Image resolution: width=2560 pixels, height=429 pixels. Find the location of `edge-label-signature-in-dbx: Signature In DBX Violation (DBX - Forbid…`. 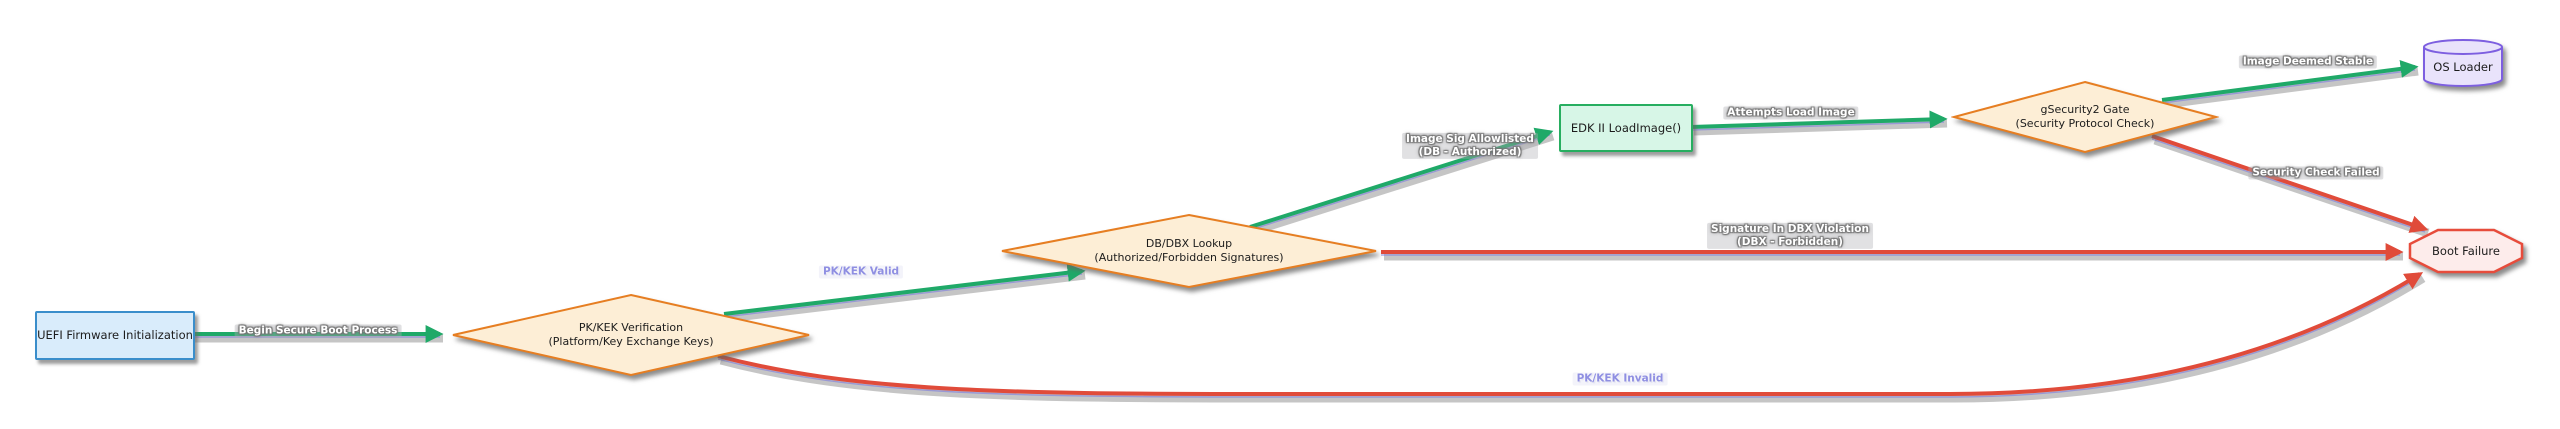

edge-label-signature-in-dbx: Signature In DBX Violation (DBX - Forbid… is located at coordinates (1790, 236).